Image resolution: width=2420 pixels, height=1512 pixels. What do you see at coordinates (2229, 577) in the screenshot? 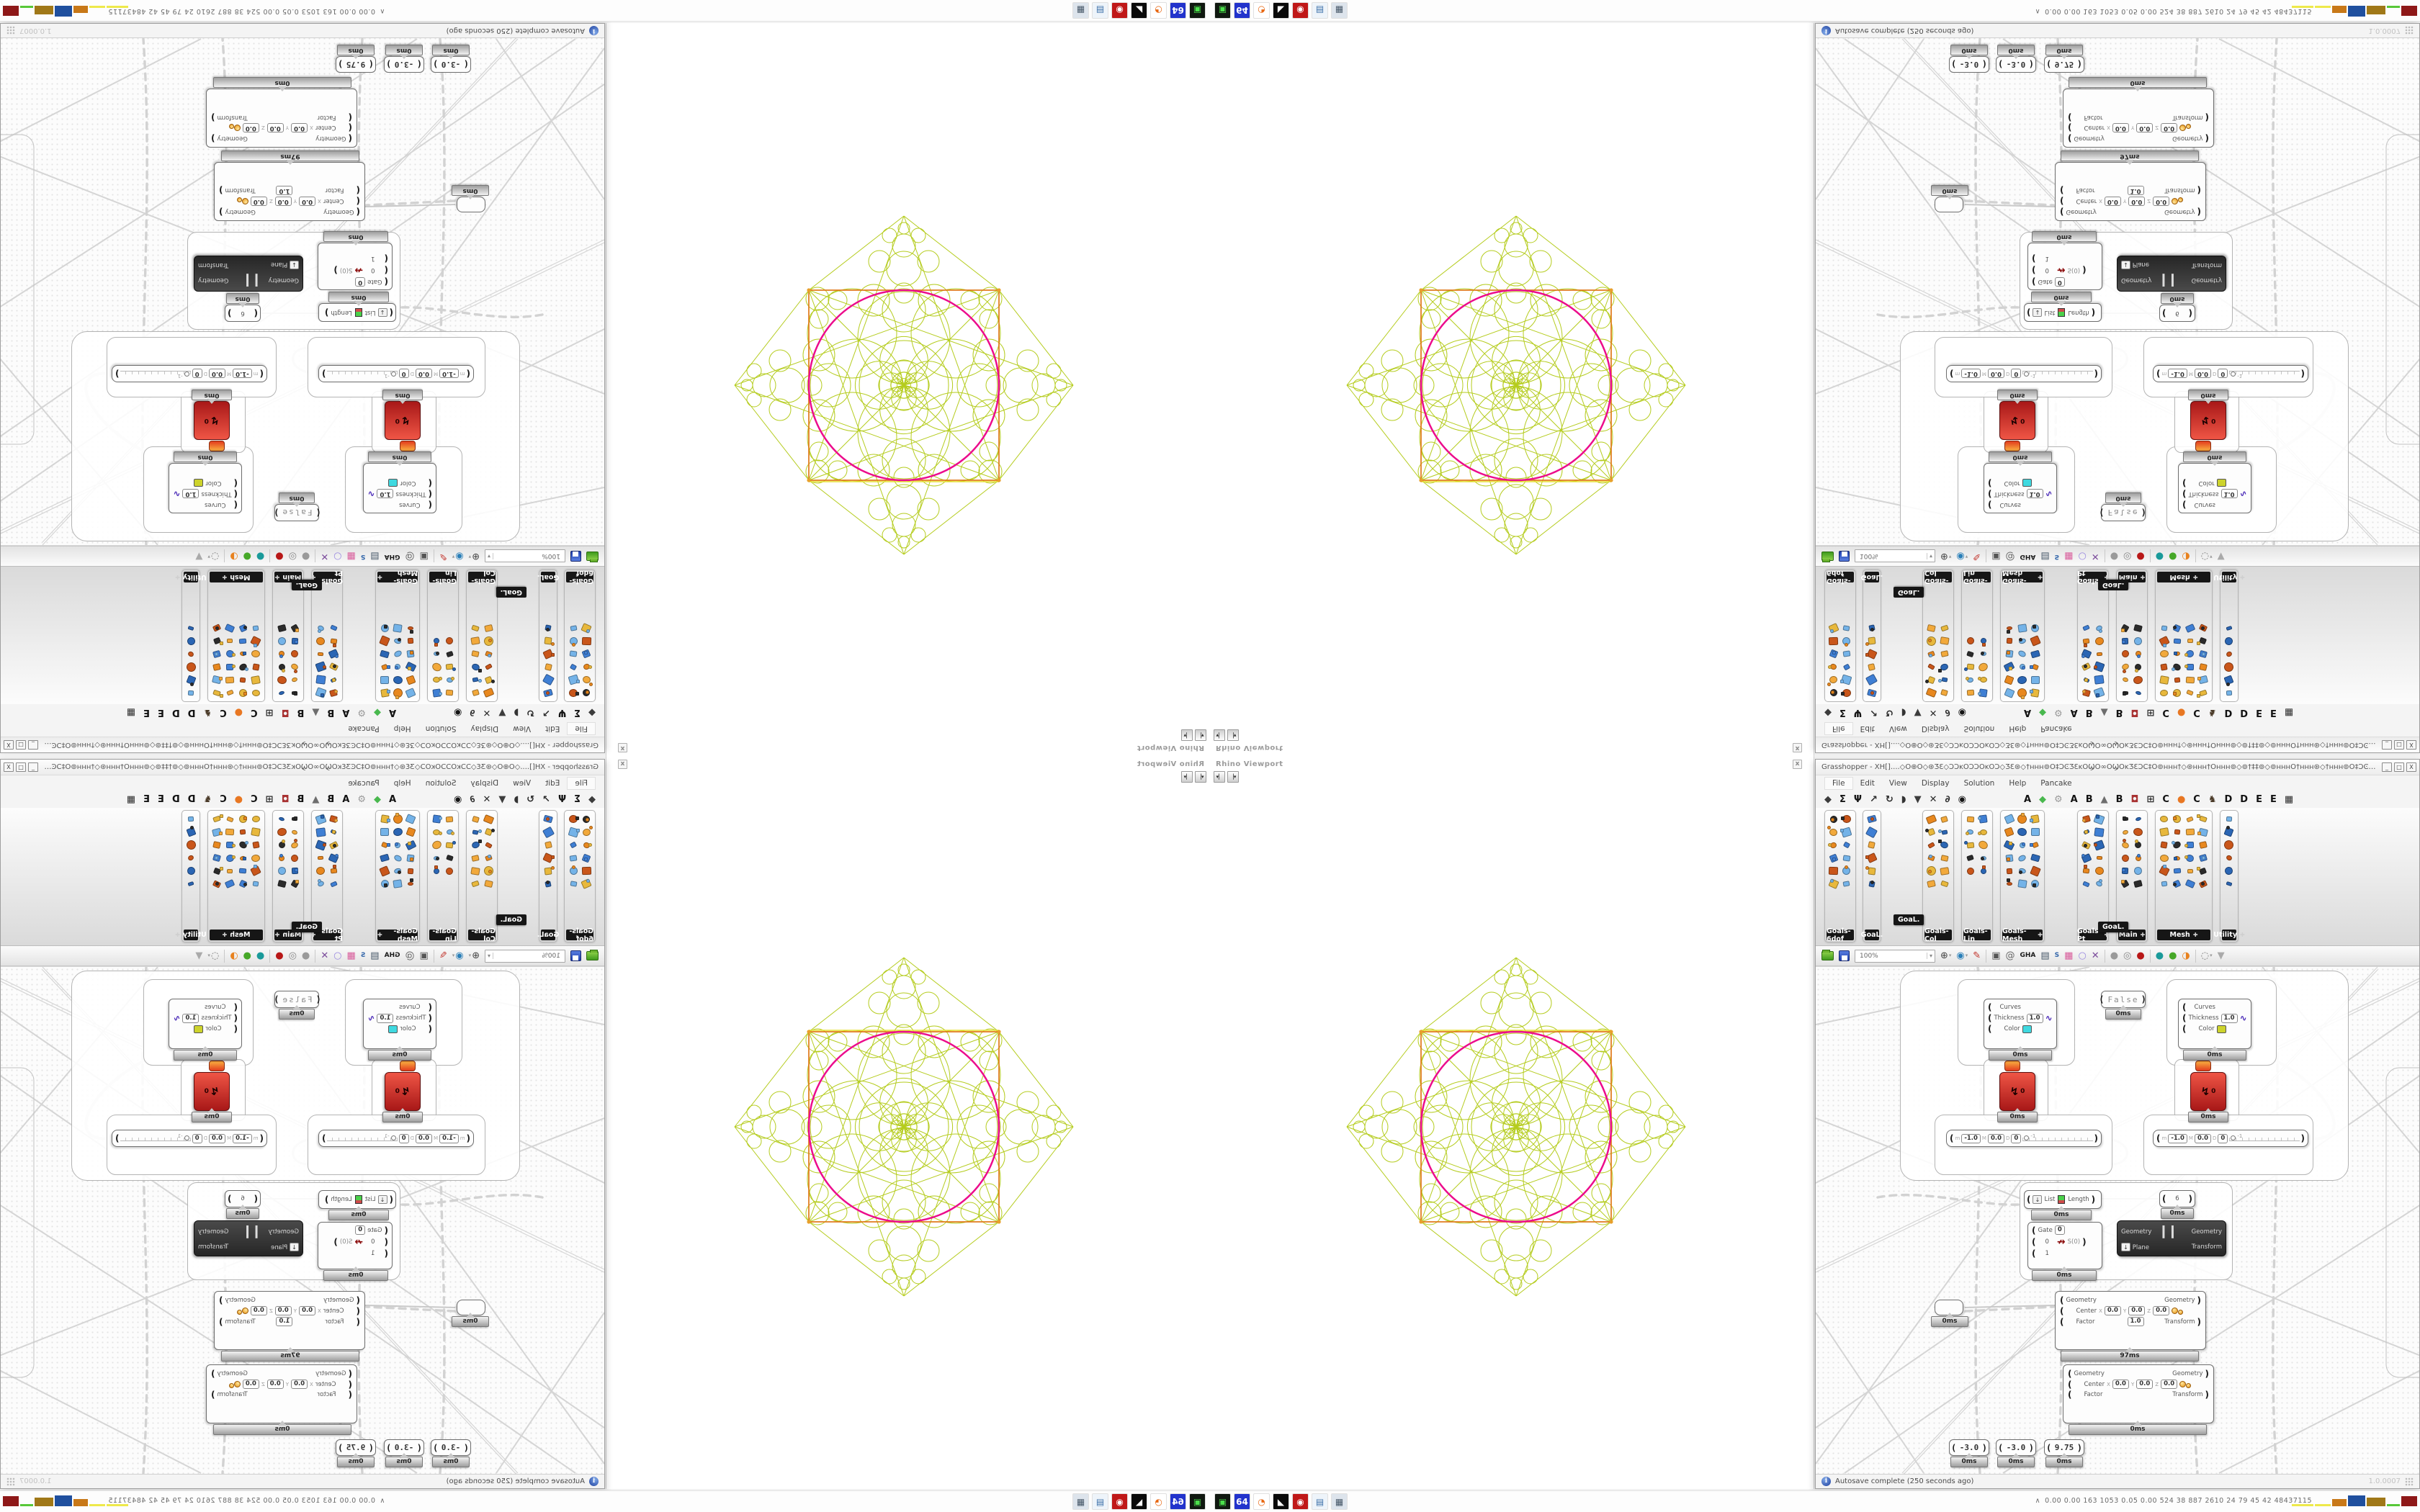
I see `palette-label: Utility ✚` at bounding box center [2229, 577].